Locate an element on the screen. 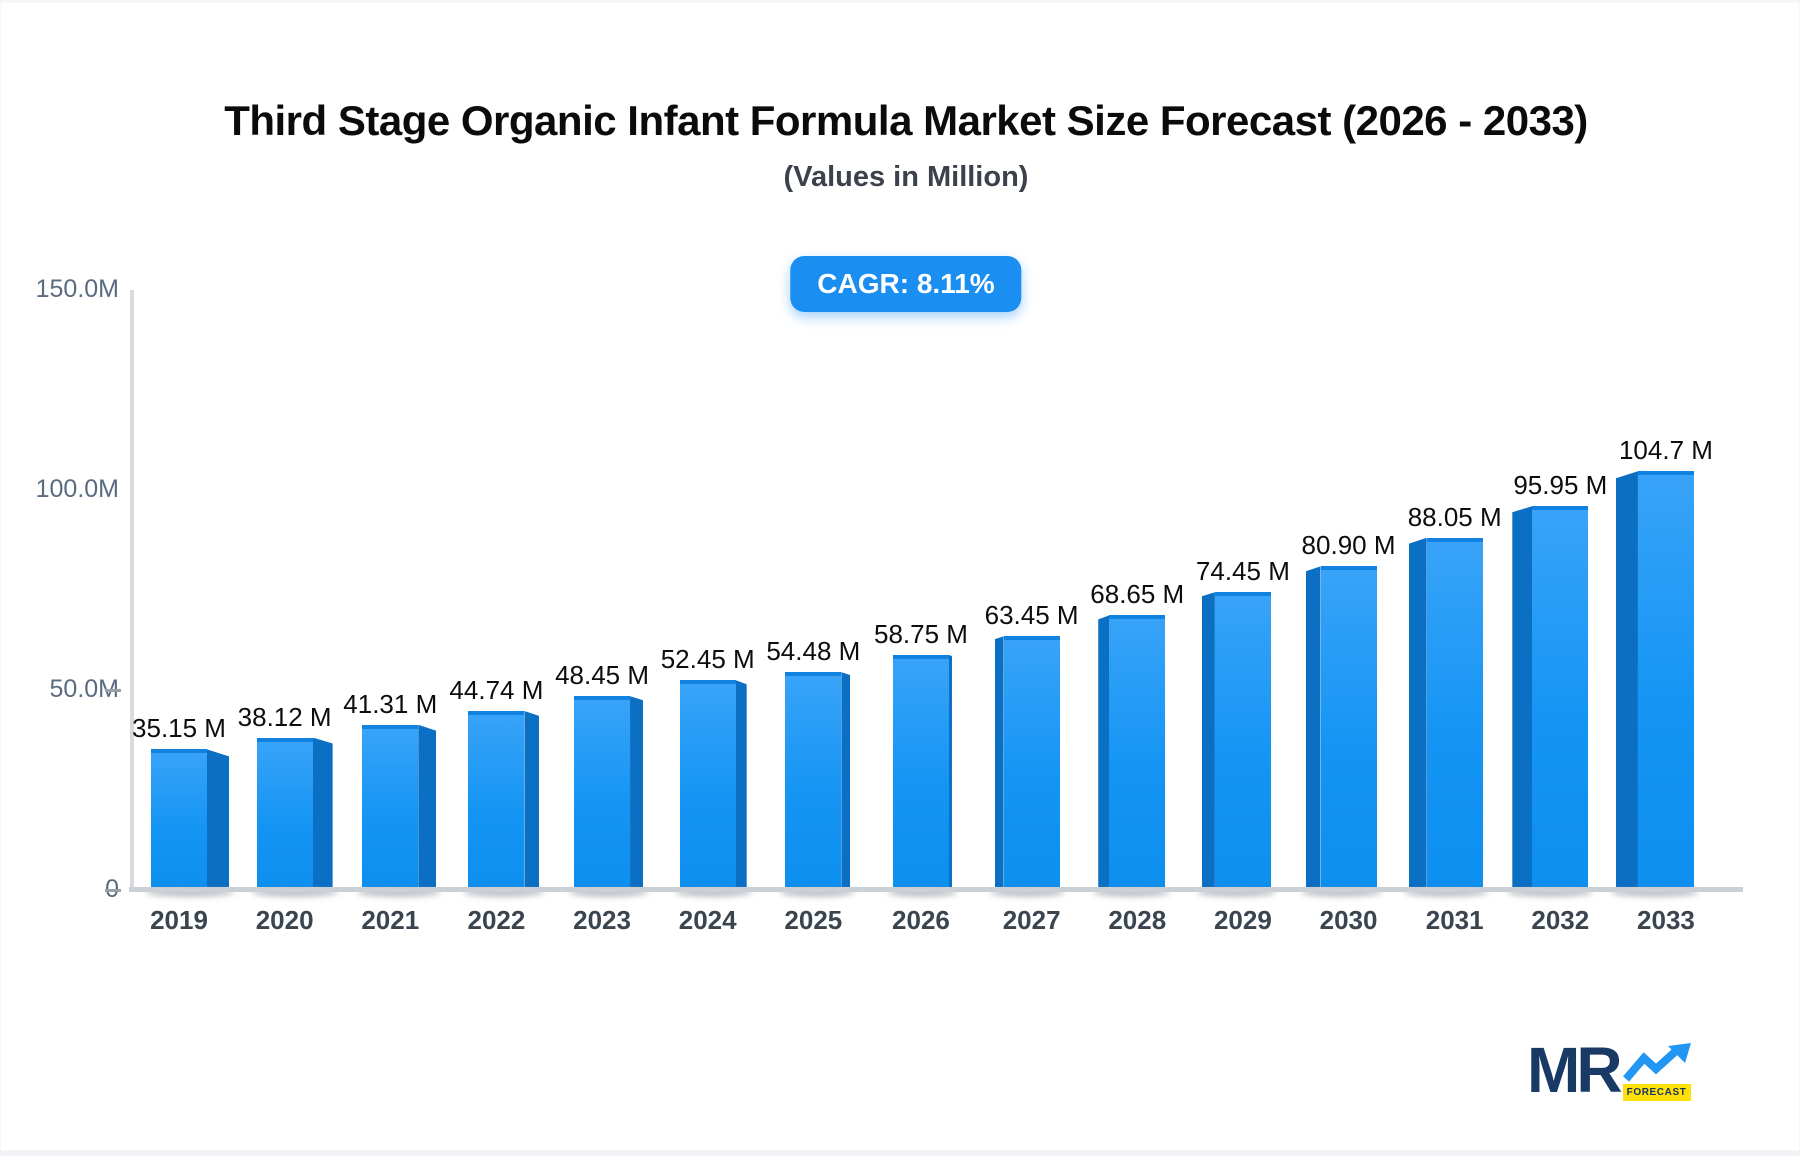 The height and width of the screenshot is (1156, 1800). x-axis-label: 2024 is located at coordinates (707, 920).